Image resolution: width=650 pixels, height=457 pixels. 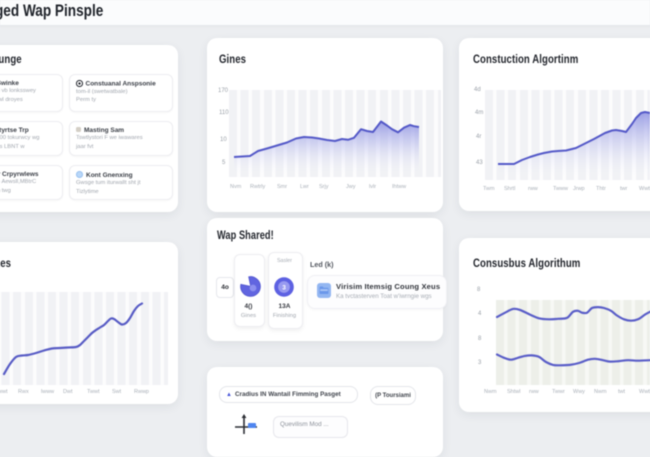 I want to click on svg-text: 3, so click(x=284, y=287).